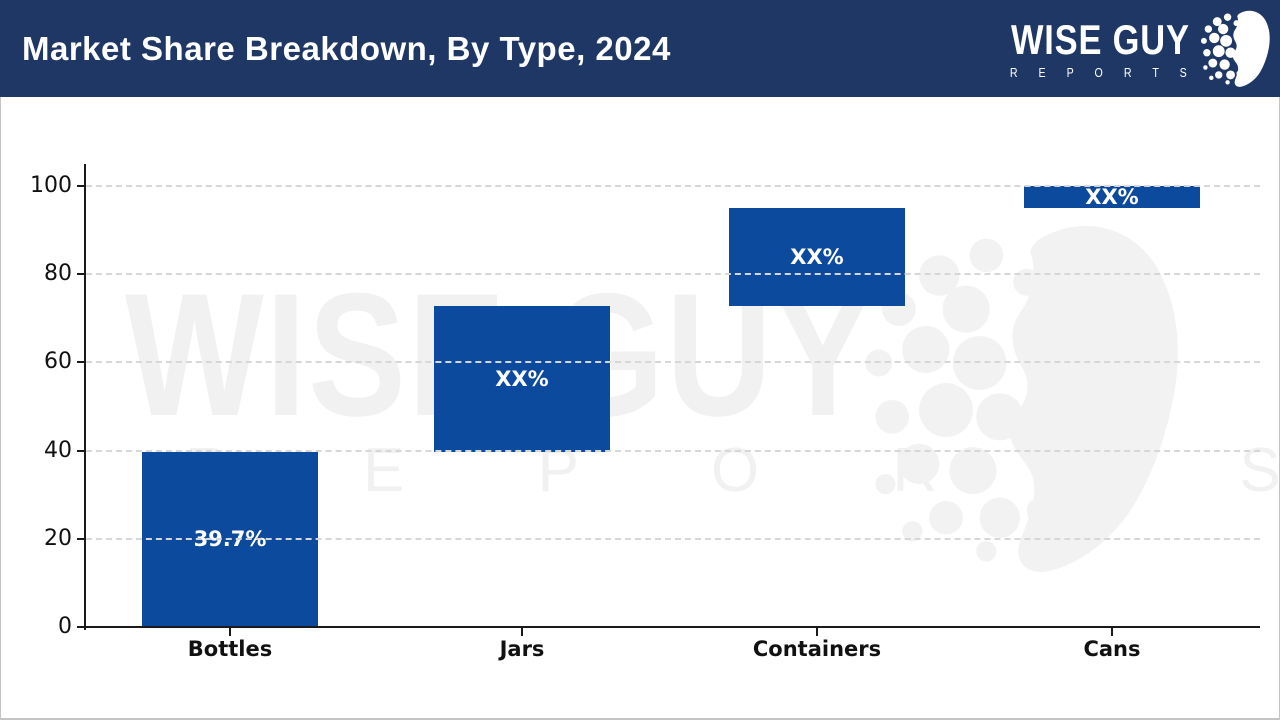 Image resolution: width=1280 pixels, height=720 pixels. I want to click on wise-guy-logo: WISE GUY R E P O R T S, so click(1121, 49).